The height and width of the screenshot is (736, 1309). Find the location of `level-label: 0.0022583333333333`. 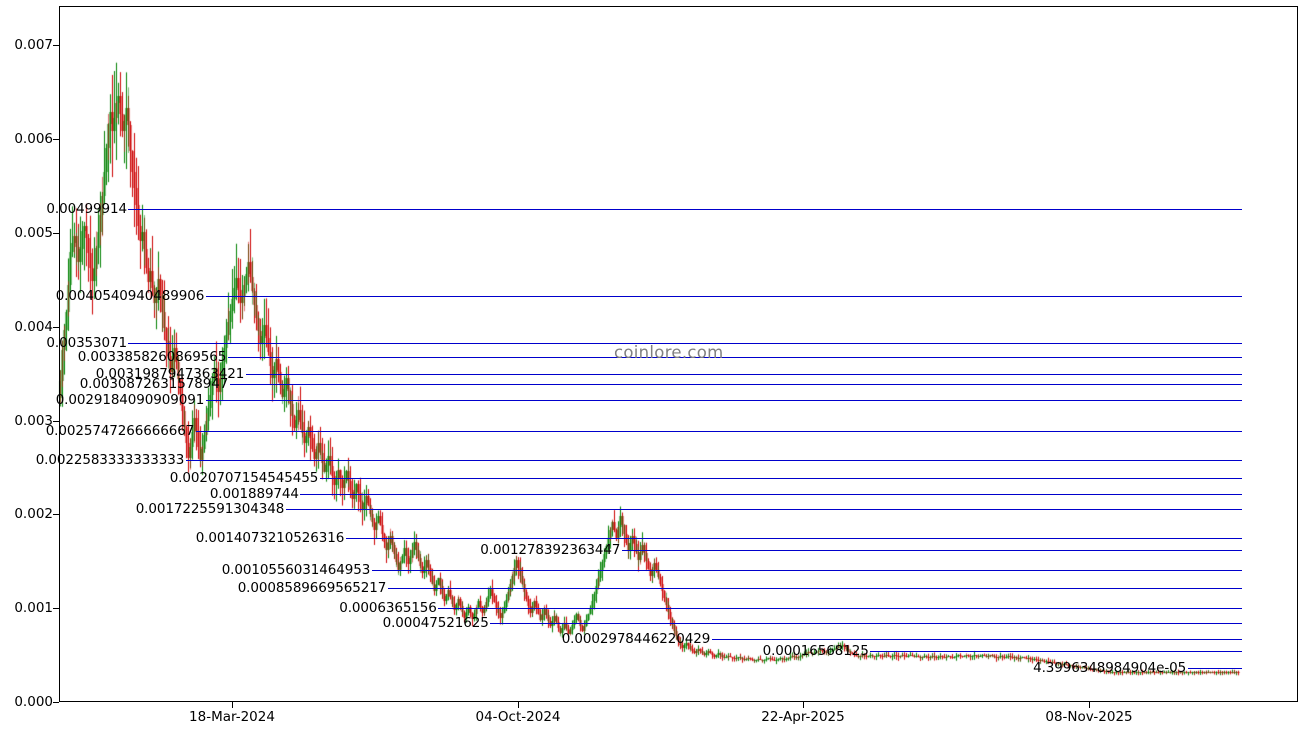

level-label: 0.0022583333333333 is located at coordinates (110, 460).